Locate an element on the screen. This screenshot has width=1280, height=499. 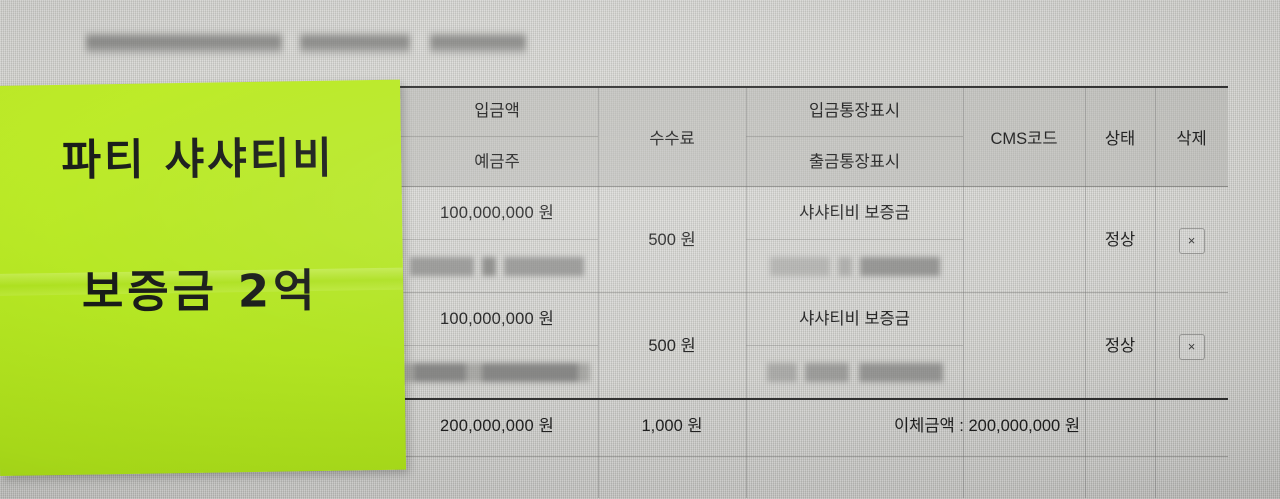
row-separator is located at coordinates (812, 292).